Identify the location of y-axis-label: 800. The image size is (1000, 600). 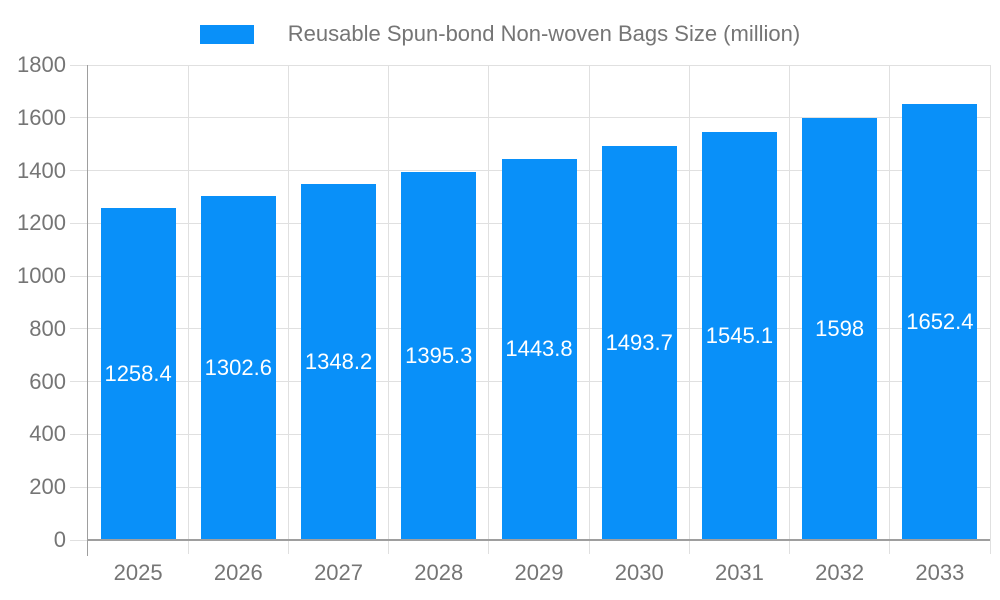
(47, 328).